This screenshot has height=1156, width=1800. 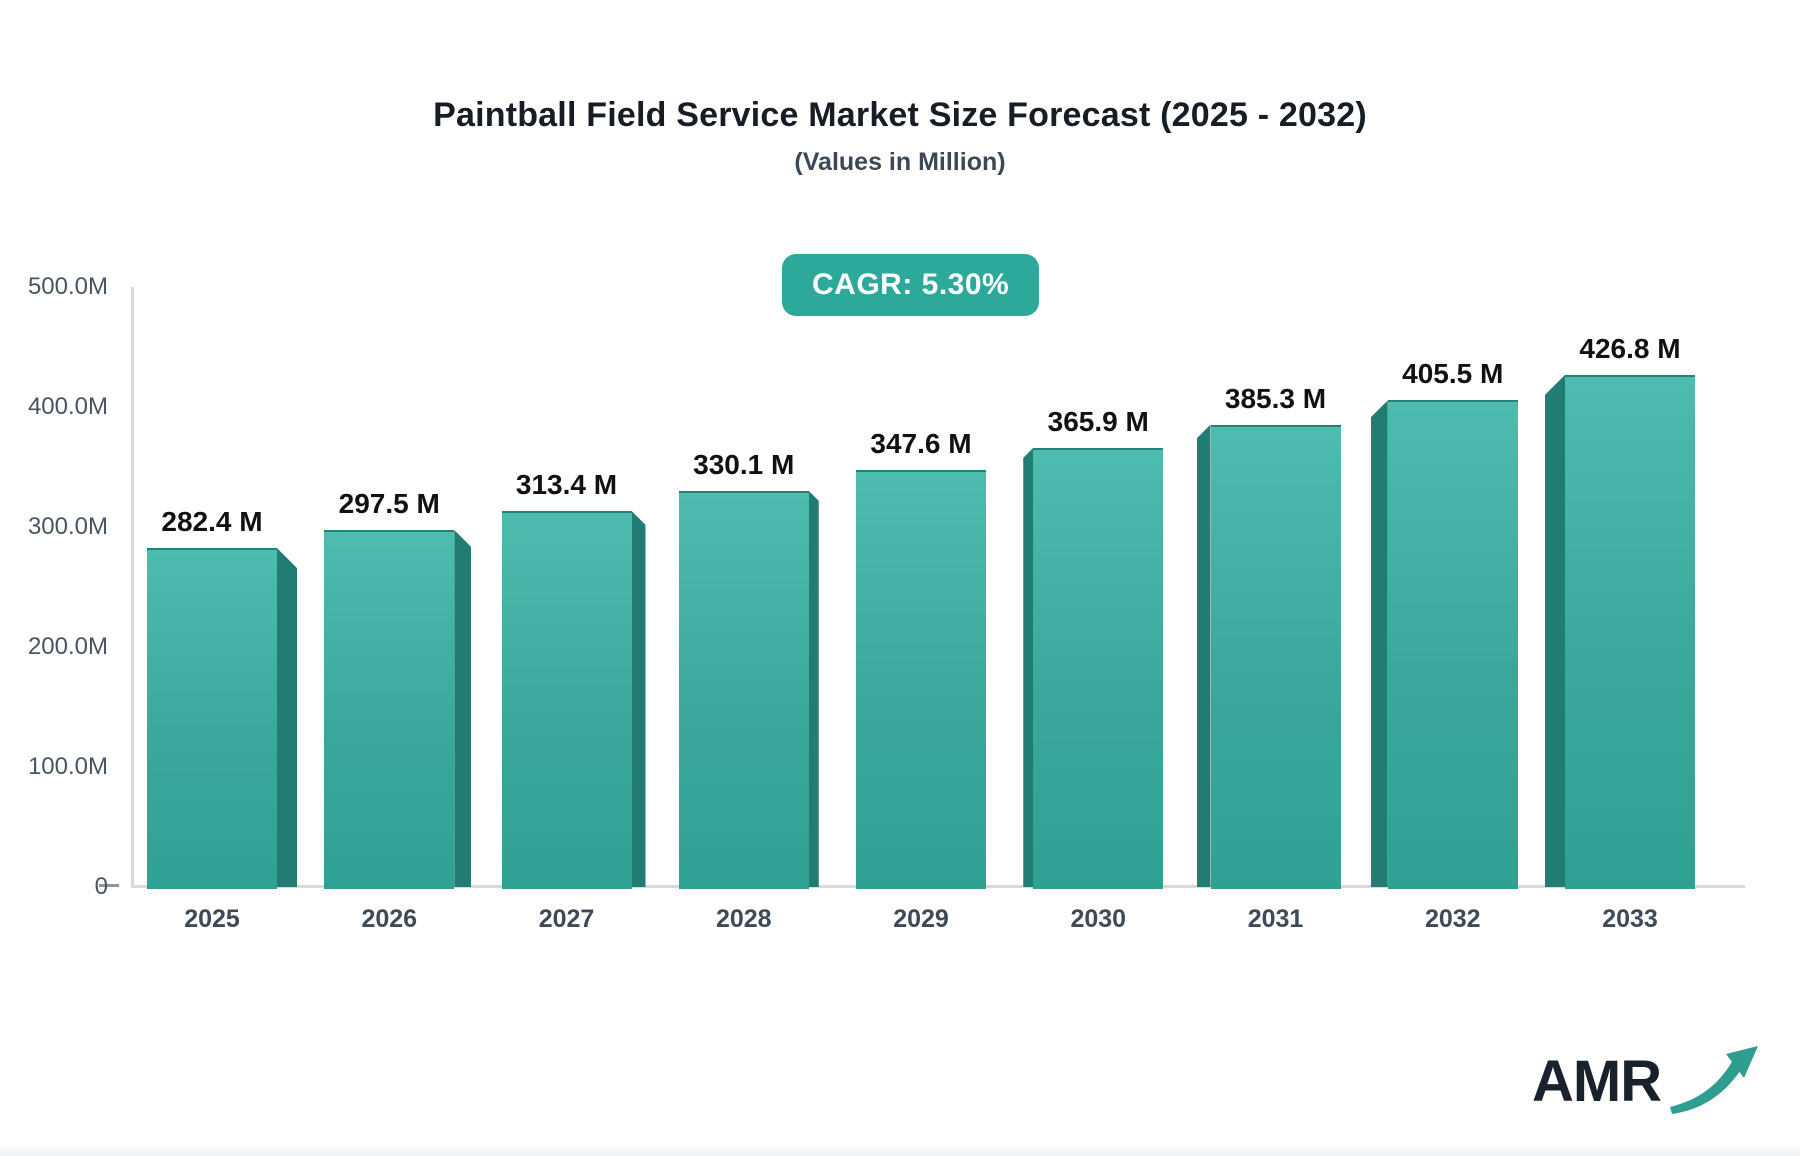 I want to click on bar-value-label: 330.1 M, so click(x=744, y=464).